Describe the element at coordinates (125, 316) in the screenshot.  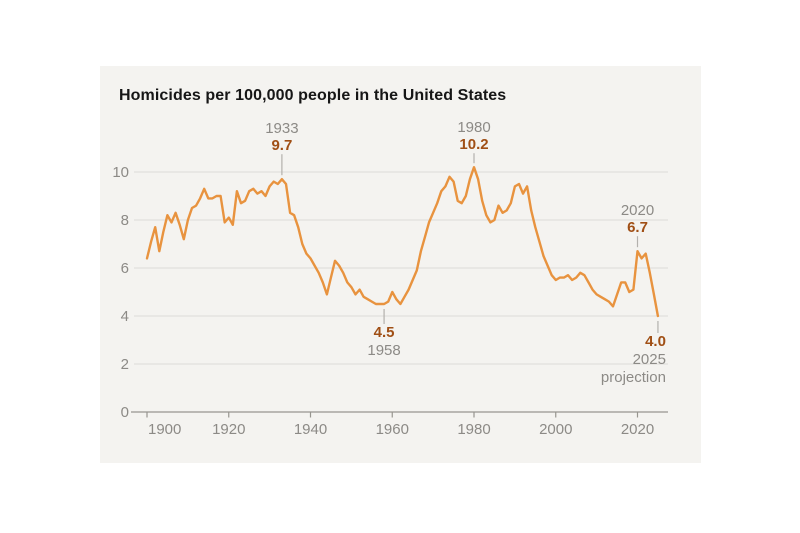
I see `y-tick-label: 4` at that location.